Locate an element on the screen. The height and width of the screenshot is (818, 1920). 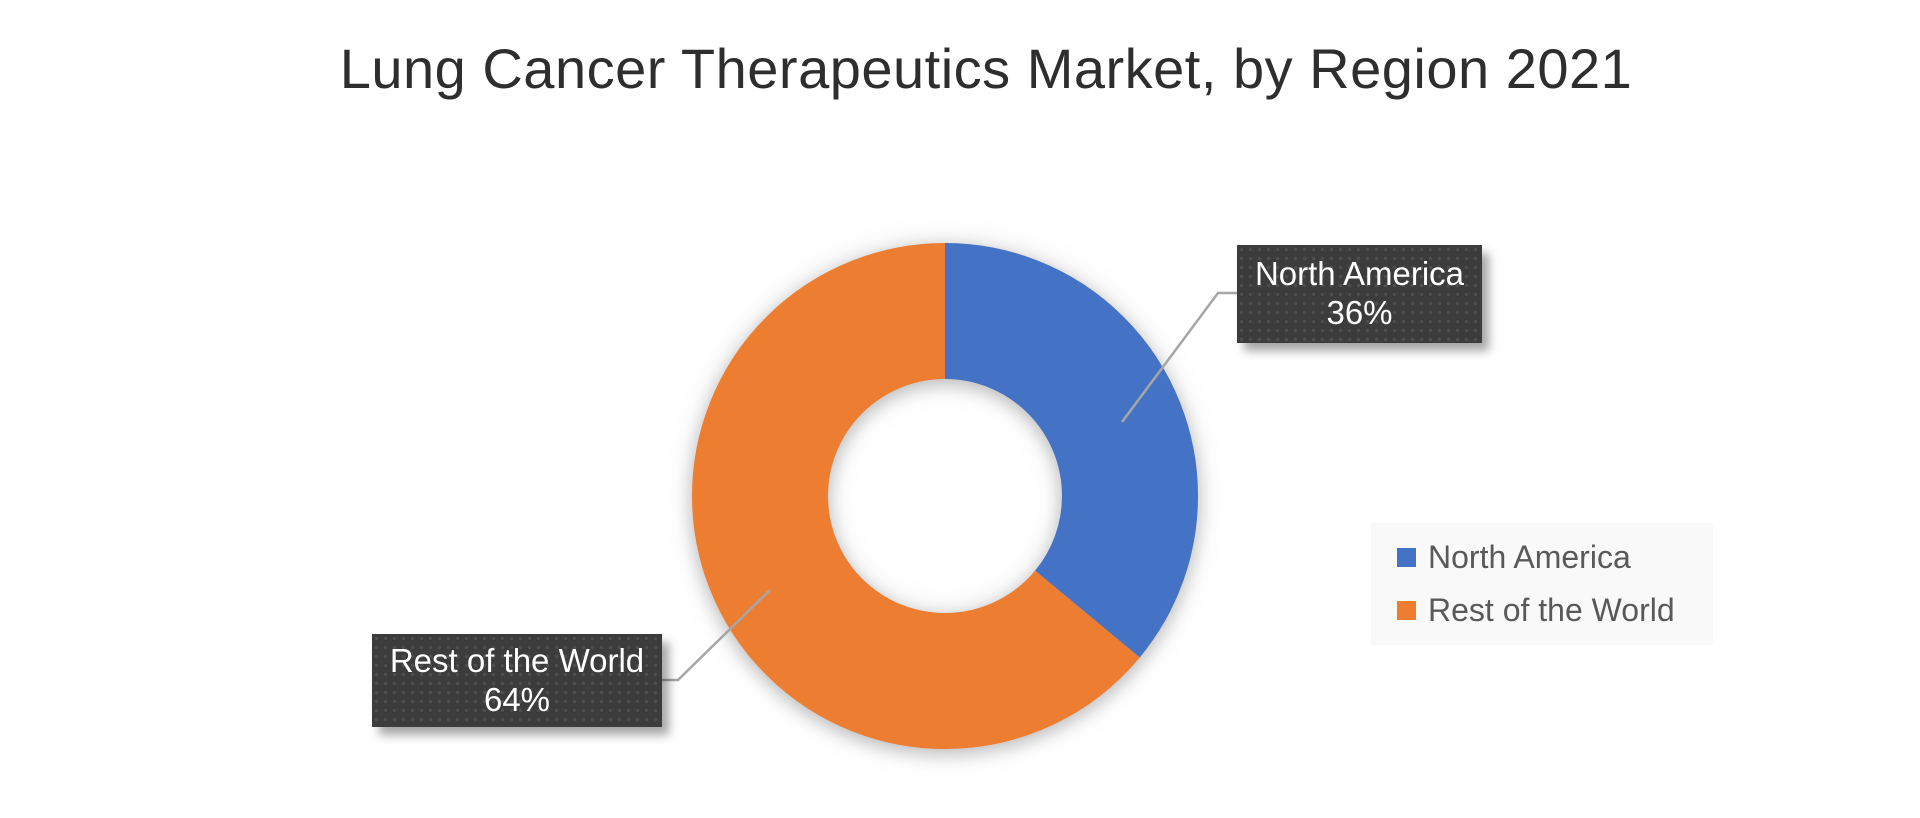
callout-north-america-label: North America is located at coordinates (1359, 274).